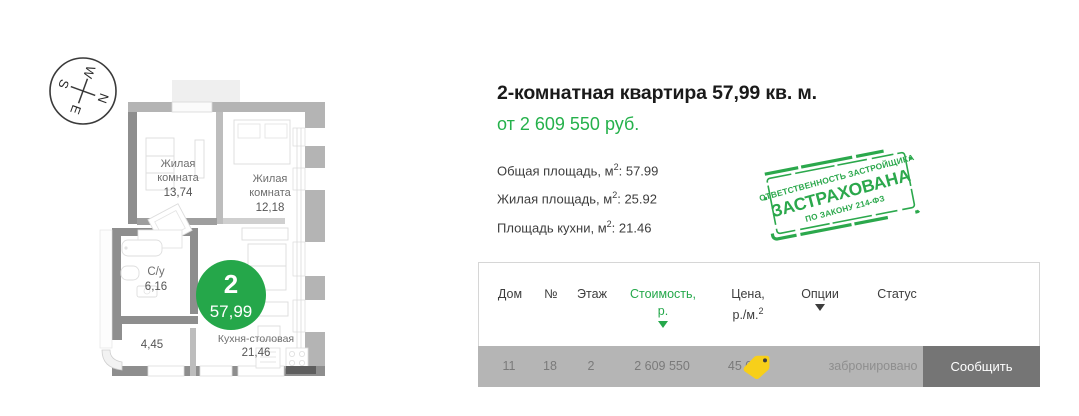 The width and height of the screenshot is (1079, 416). I want to click on compass-label-west: W, so click(89, 72).